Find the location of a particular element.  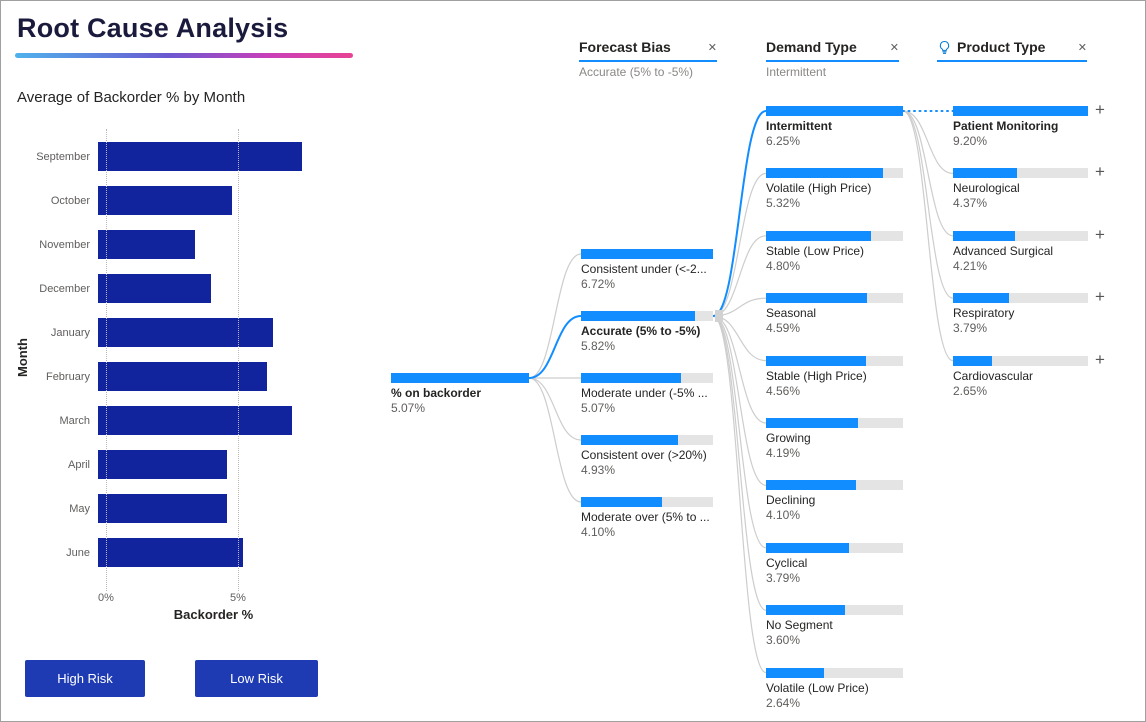

tree-node: Declining 4.10% is located at coordinates (834, 501).